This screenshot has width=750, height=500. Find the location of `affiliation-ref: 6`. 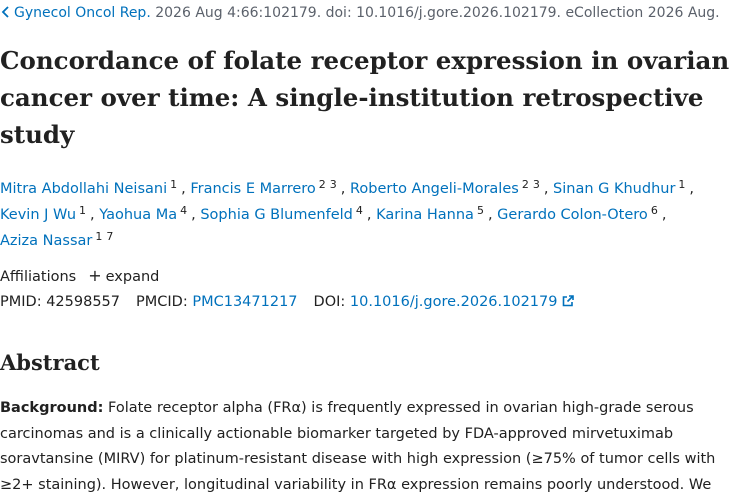

affiliation-ref: 6 is located at coordinates (654, 210).